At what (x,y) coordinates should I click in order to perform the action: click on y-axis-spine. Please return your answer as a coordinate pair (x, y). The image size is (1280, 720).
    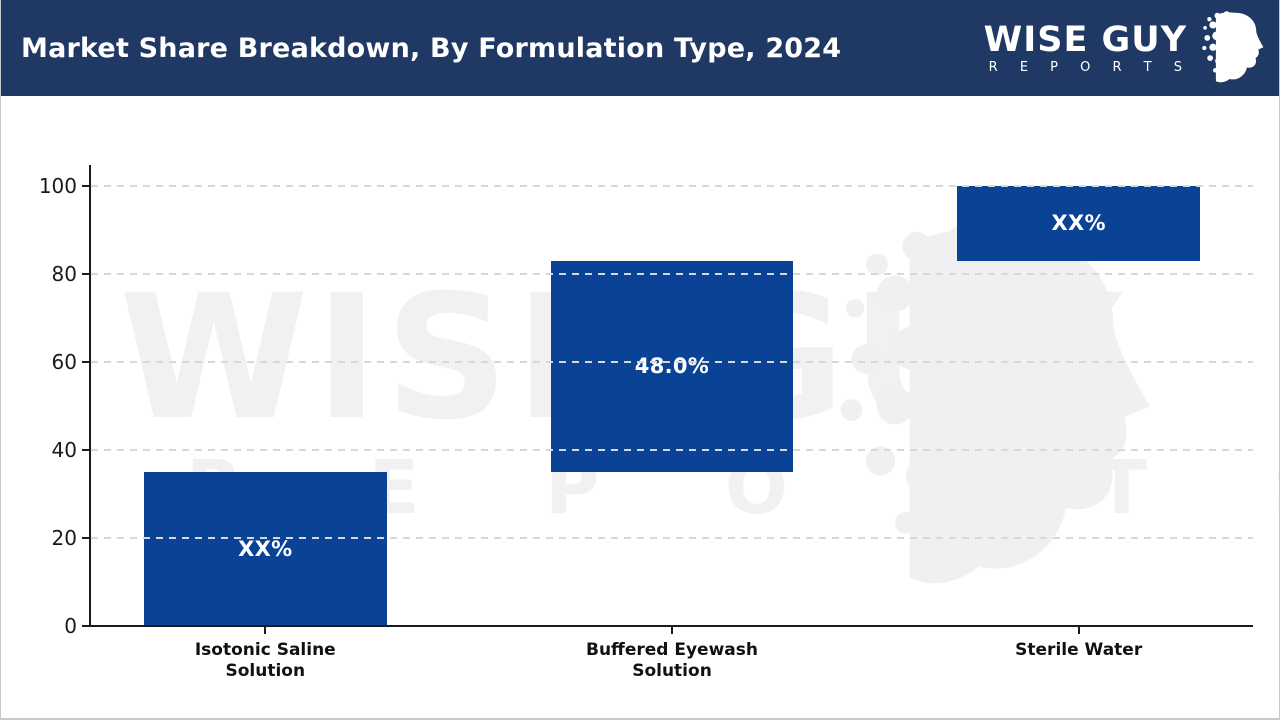
    Looking at the image, I should click on (90, 396).